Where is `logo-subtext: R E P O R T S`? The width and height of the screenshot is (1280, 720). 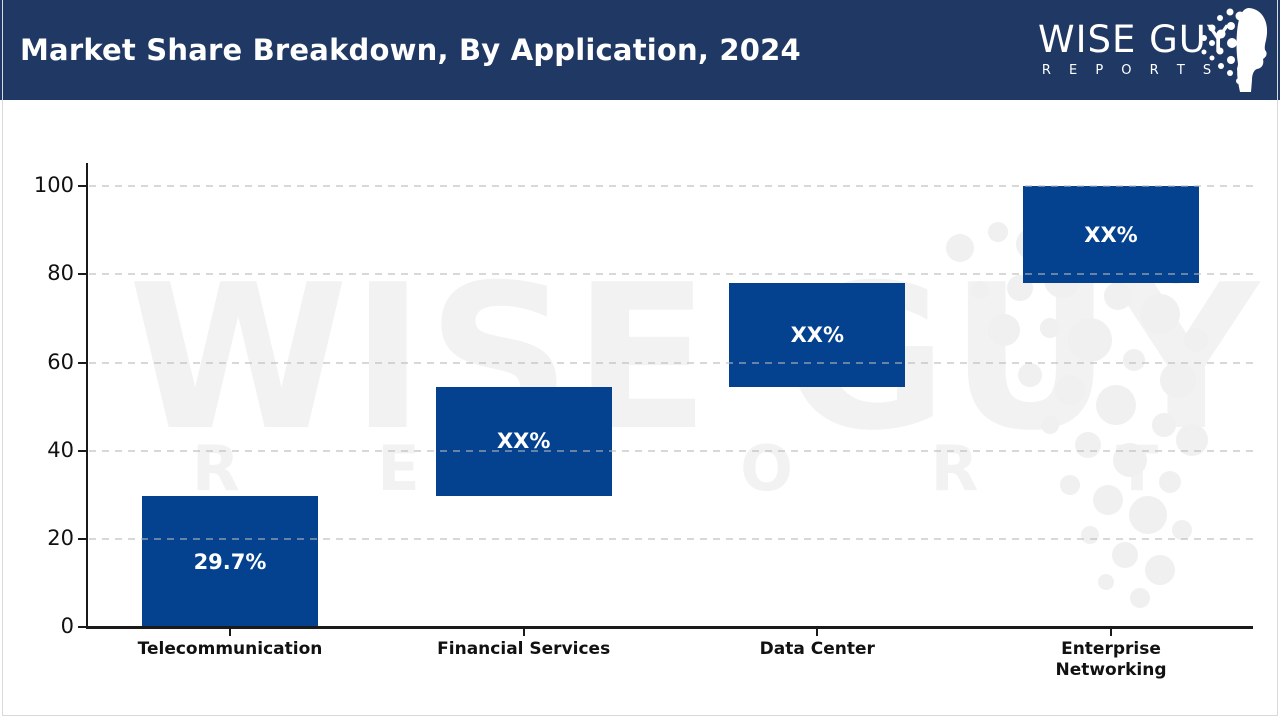
logo-subtext: R E P O R T S is located at coordinates (1130, 70).